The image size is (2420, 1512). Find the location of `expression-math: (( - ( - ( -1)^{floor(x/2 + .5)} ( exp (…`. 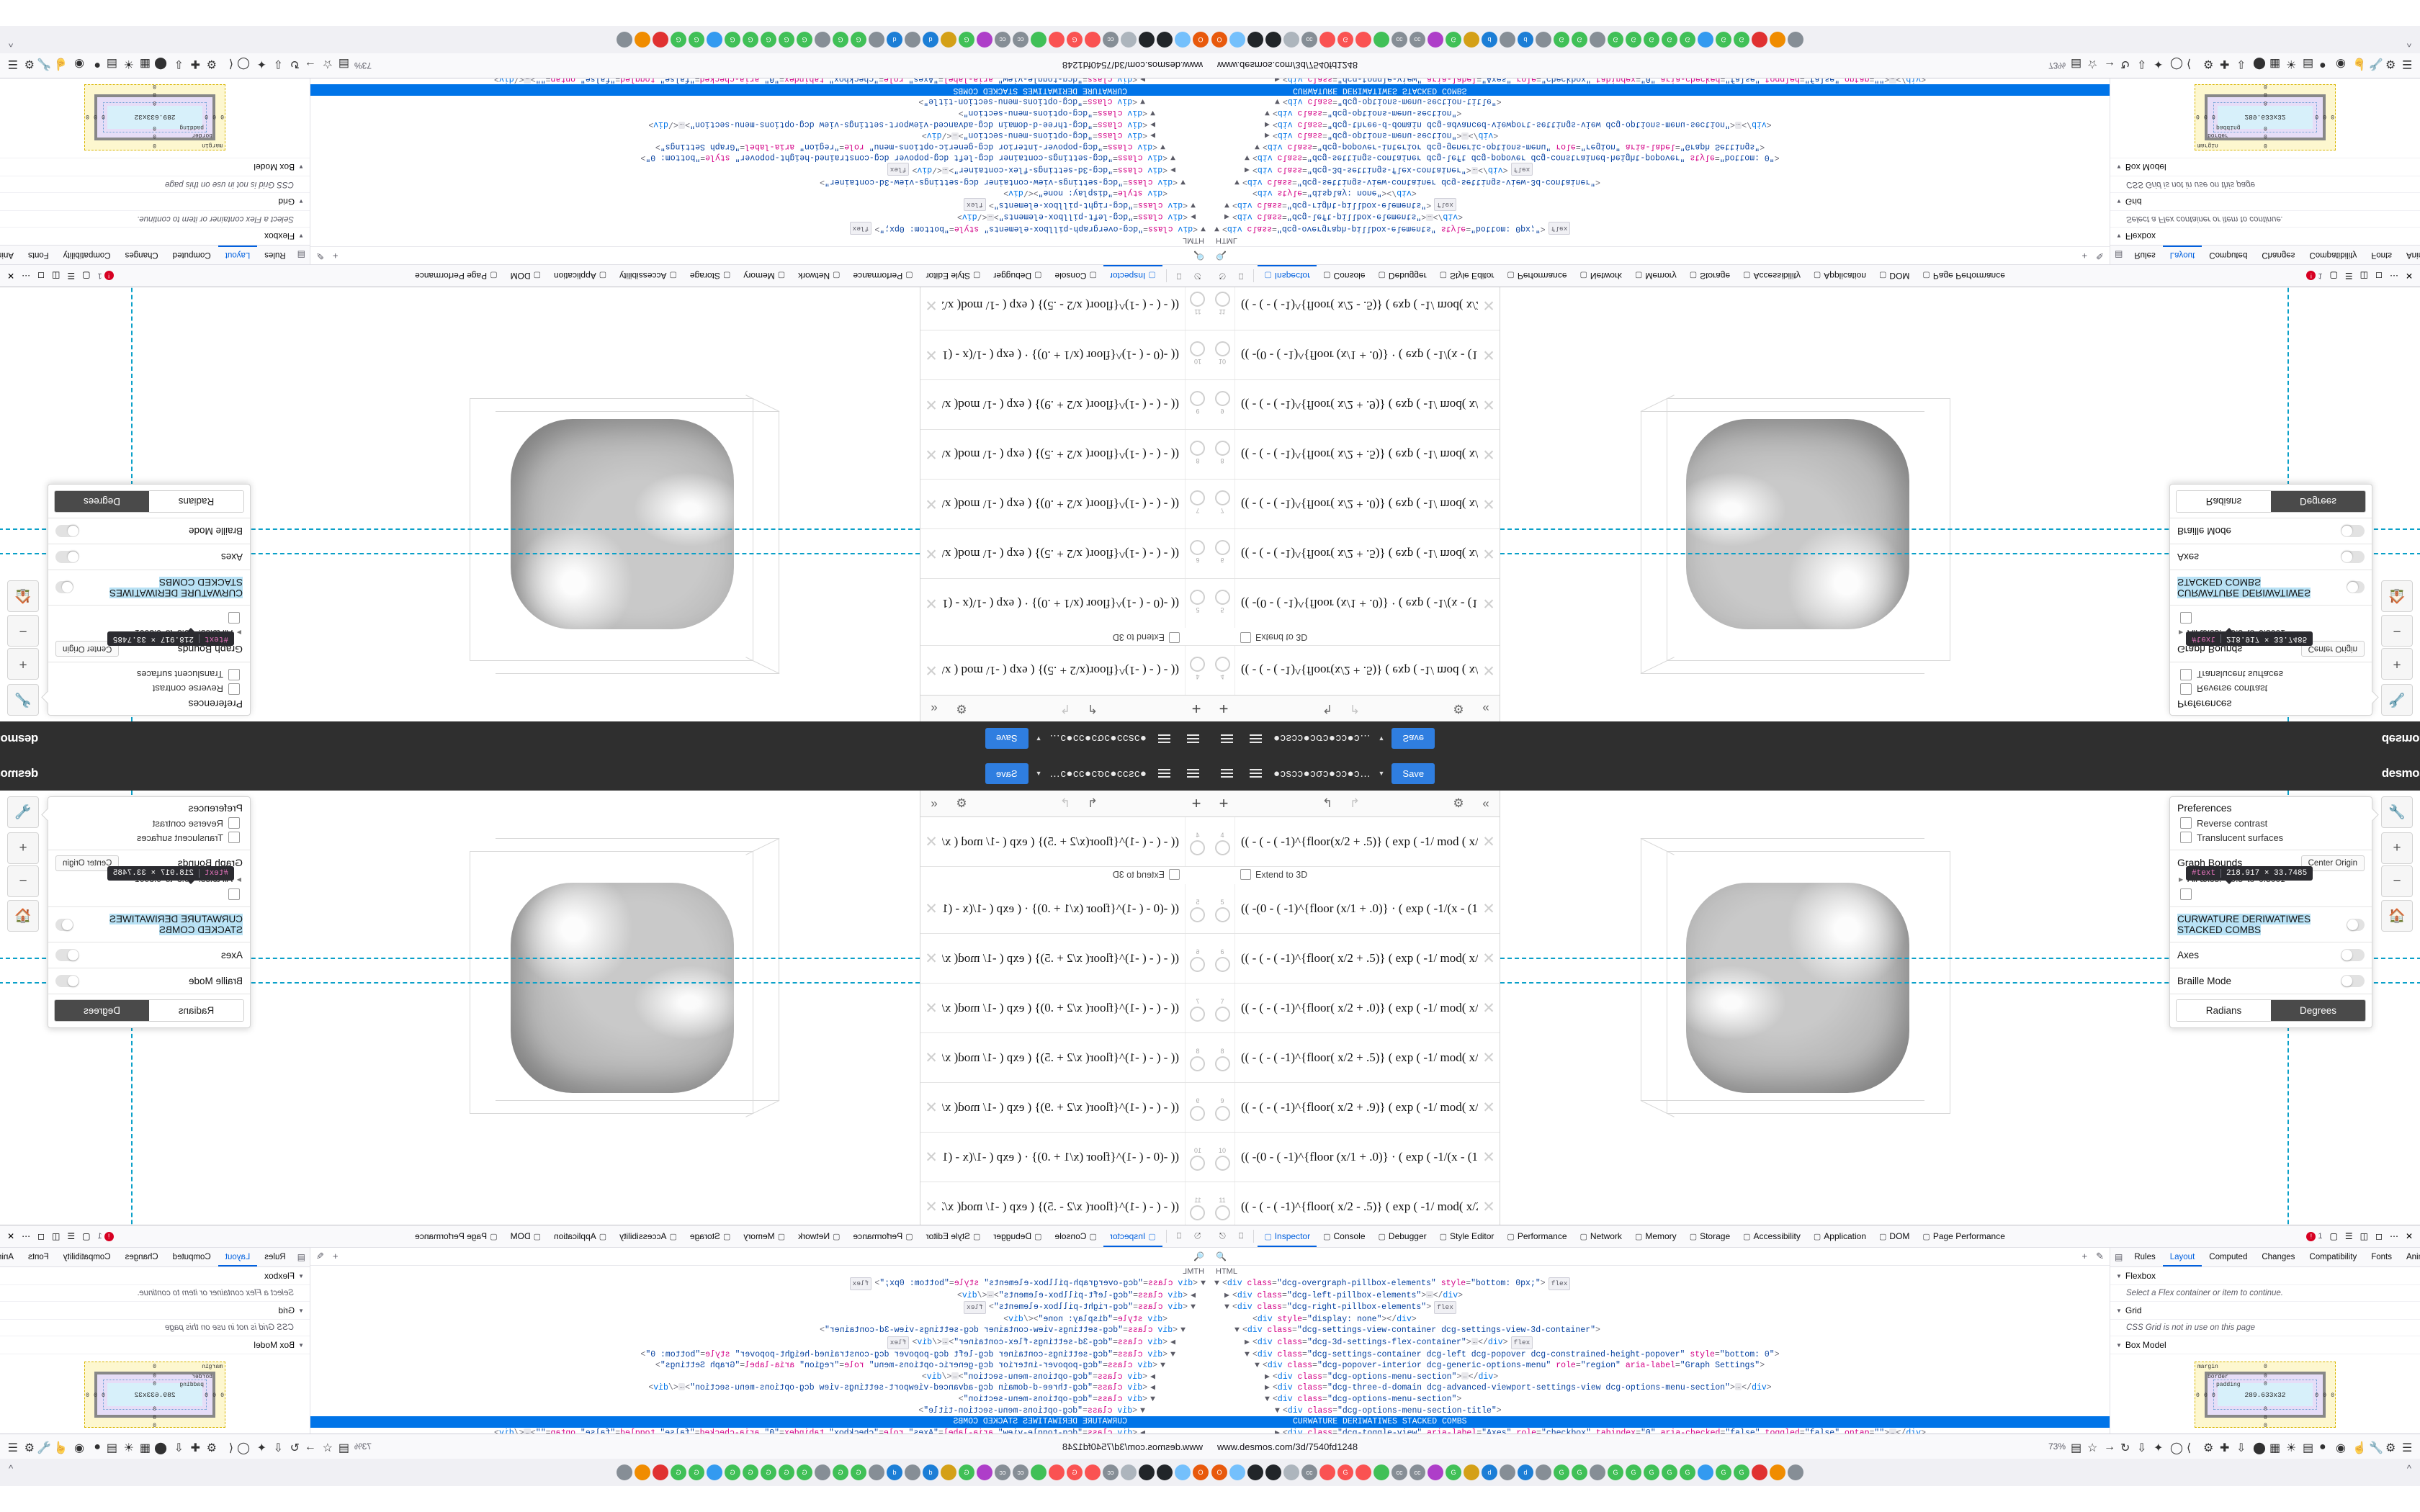

expression-math: (( - ( - ( -1)^{floor(x/2 + .5)} ( exp (… is located at coordinates (1060, 841).